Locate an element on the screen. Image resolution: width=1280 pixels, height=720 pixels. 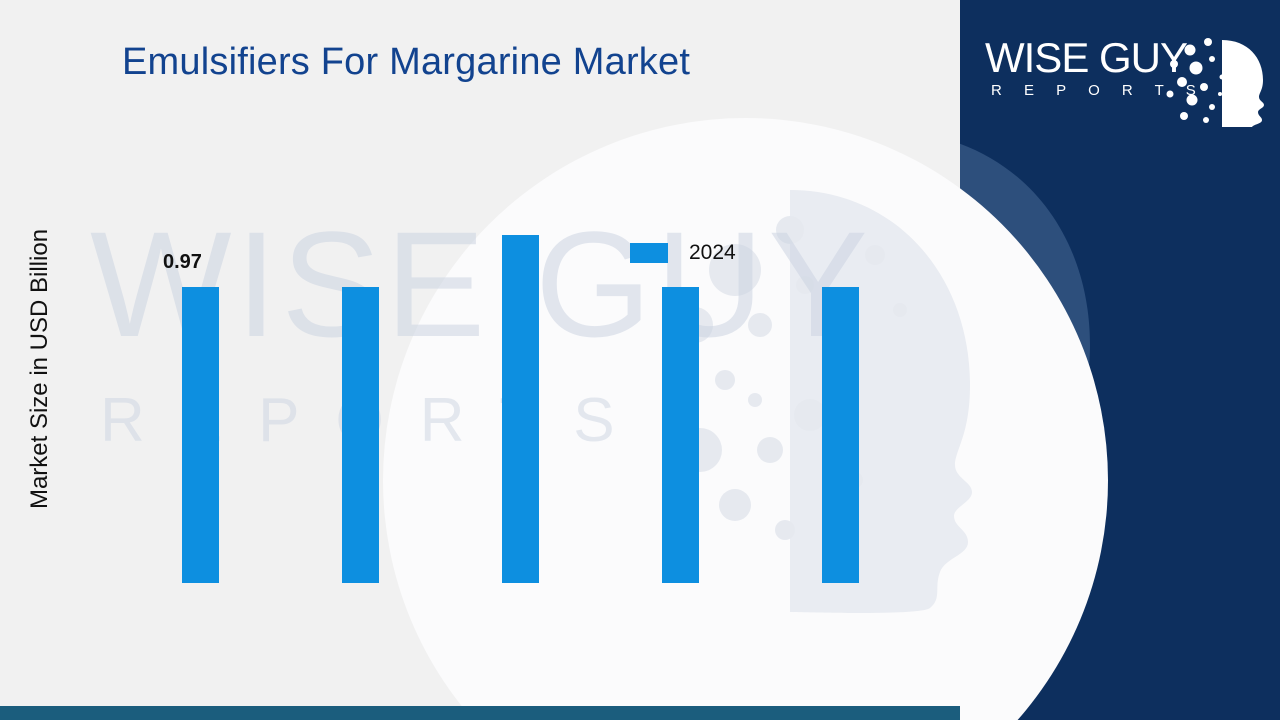
bar-north-america is located at coordinates (200, 435).